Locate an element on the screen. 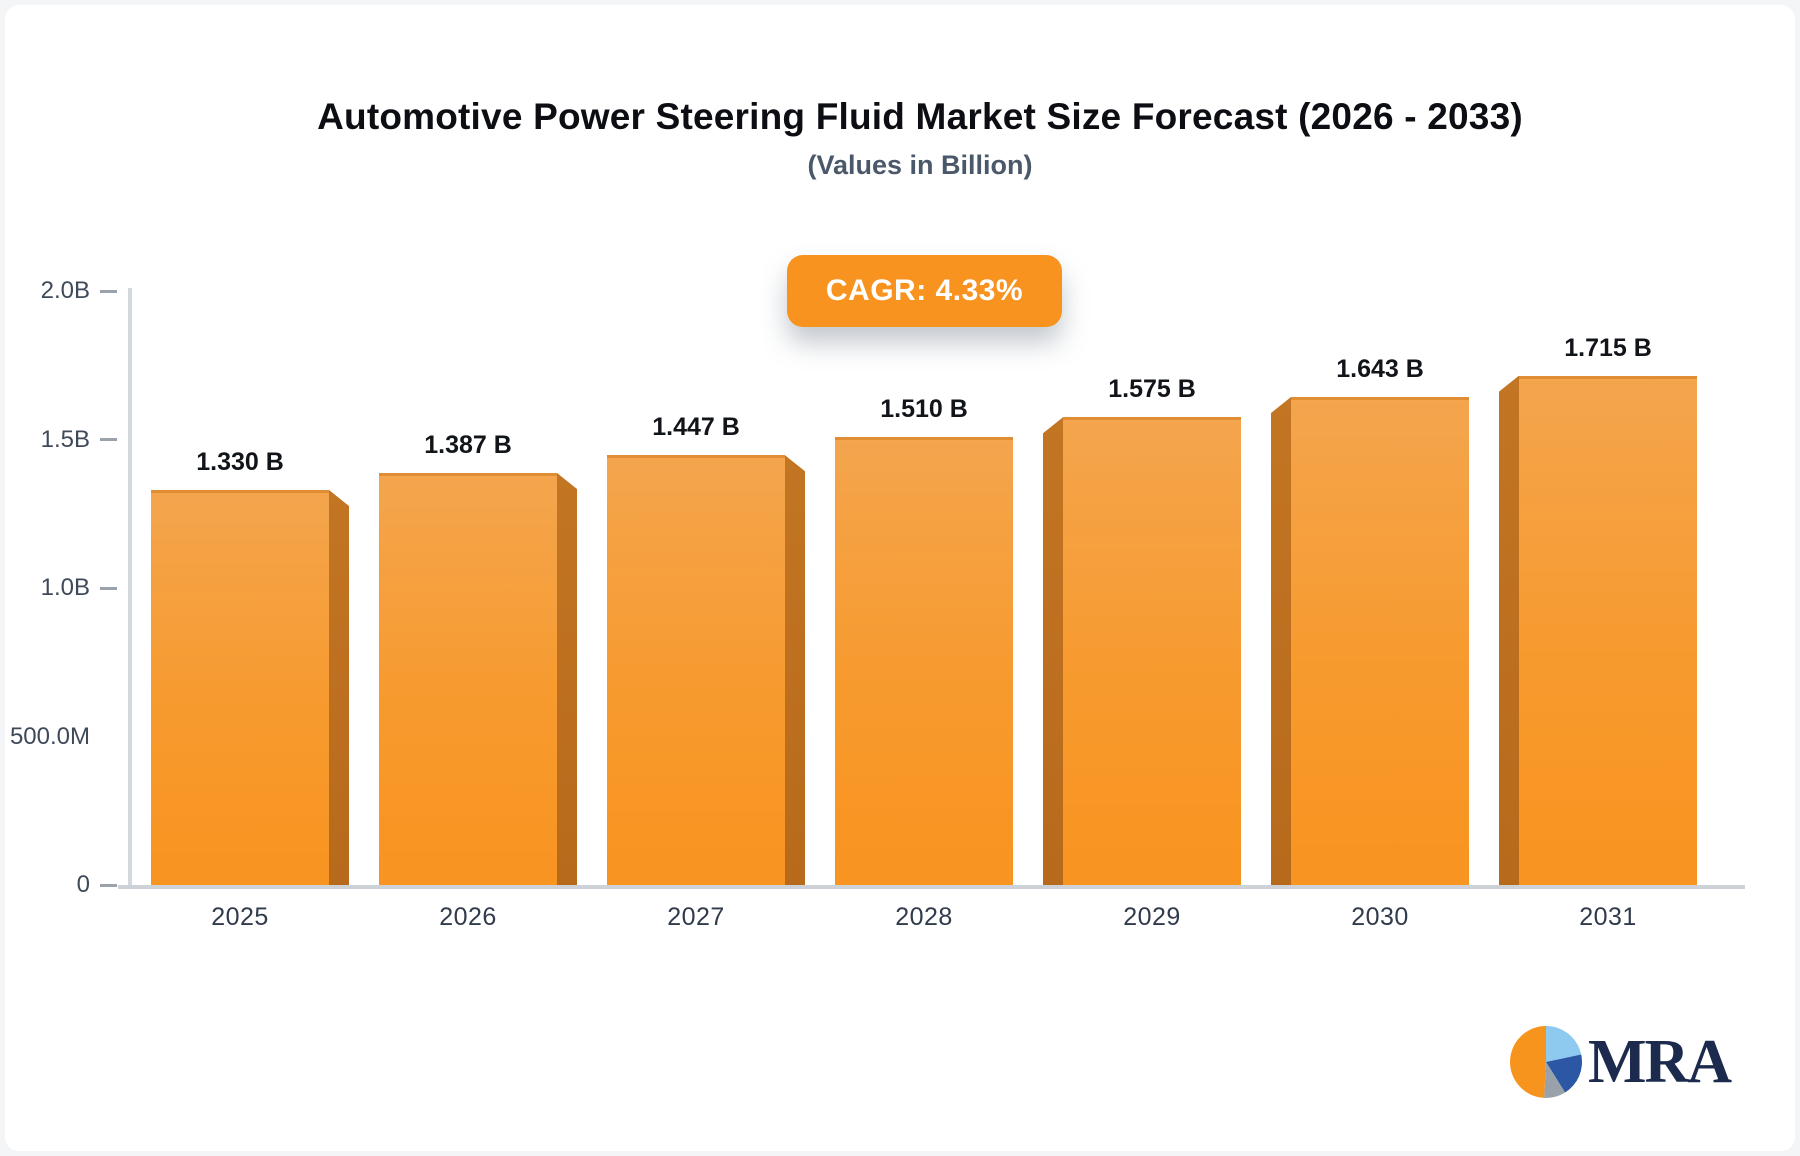 The image size is (1800, 1156). mra-logo: MRA is located at coordinates (1620, 1062).